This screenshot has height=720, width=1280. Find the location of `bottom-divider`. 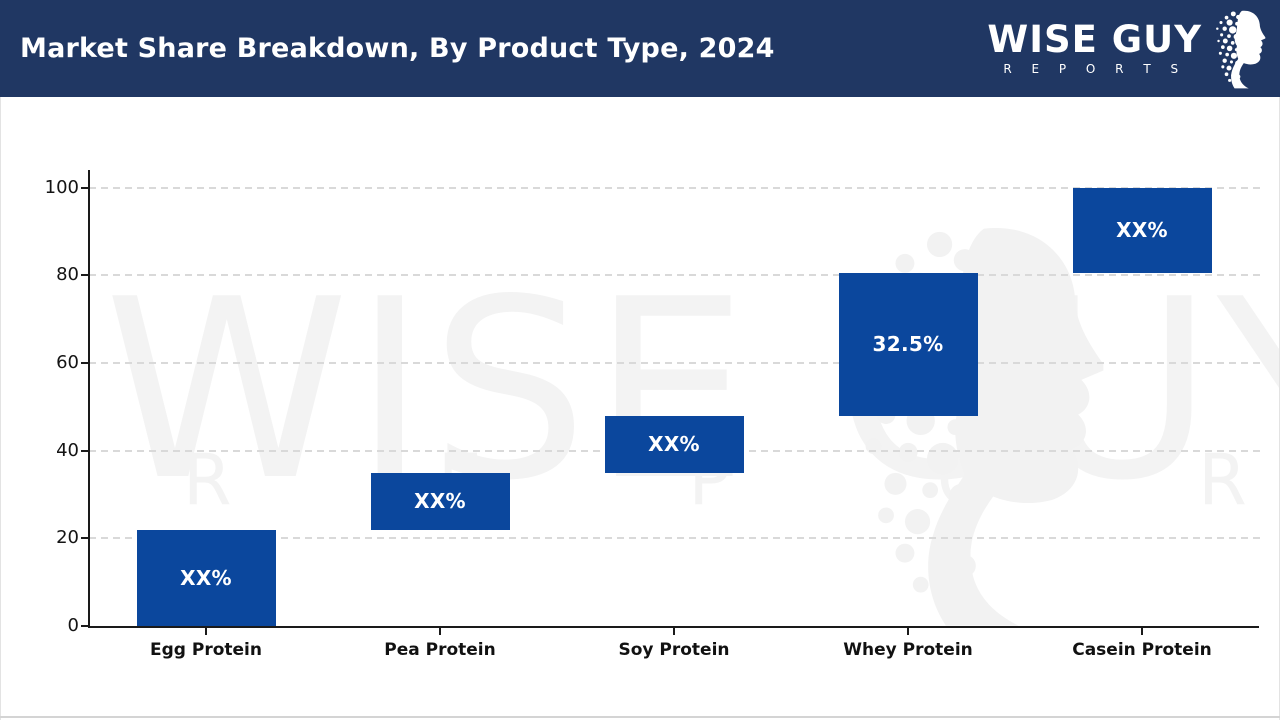

bottom-divider is located at coordinates (640, 717).